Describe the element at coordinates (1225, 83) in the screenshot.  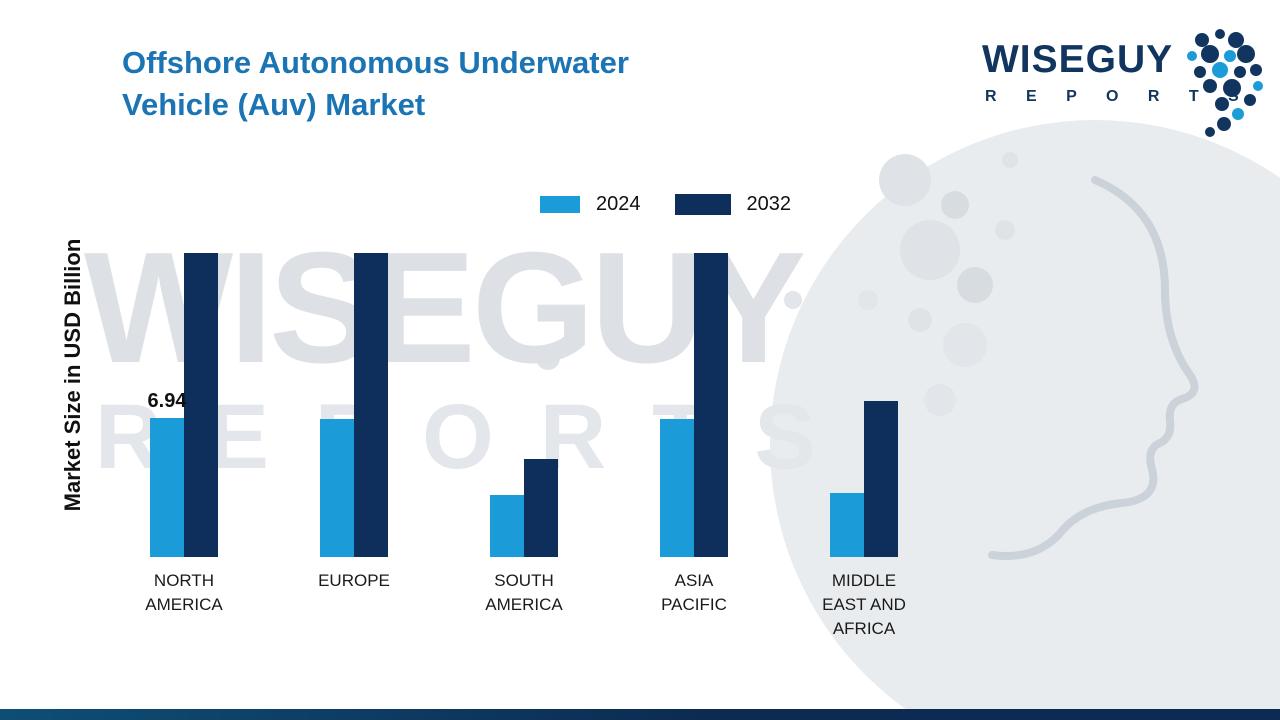
I see `logo-head-dots-icon` at that location.